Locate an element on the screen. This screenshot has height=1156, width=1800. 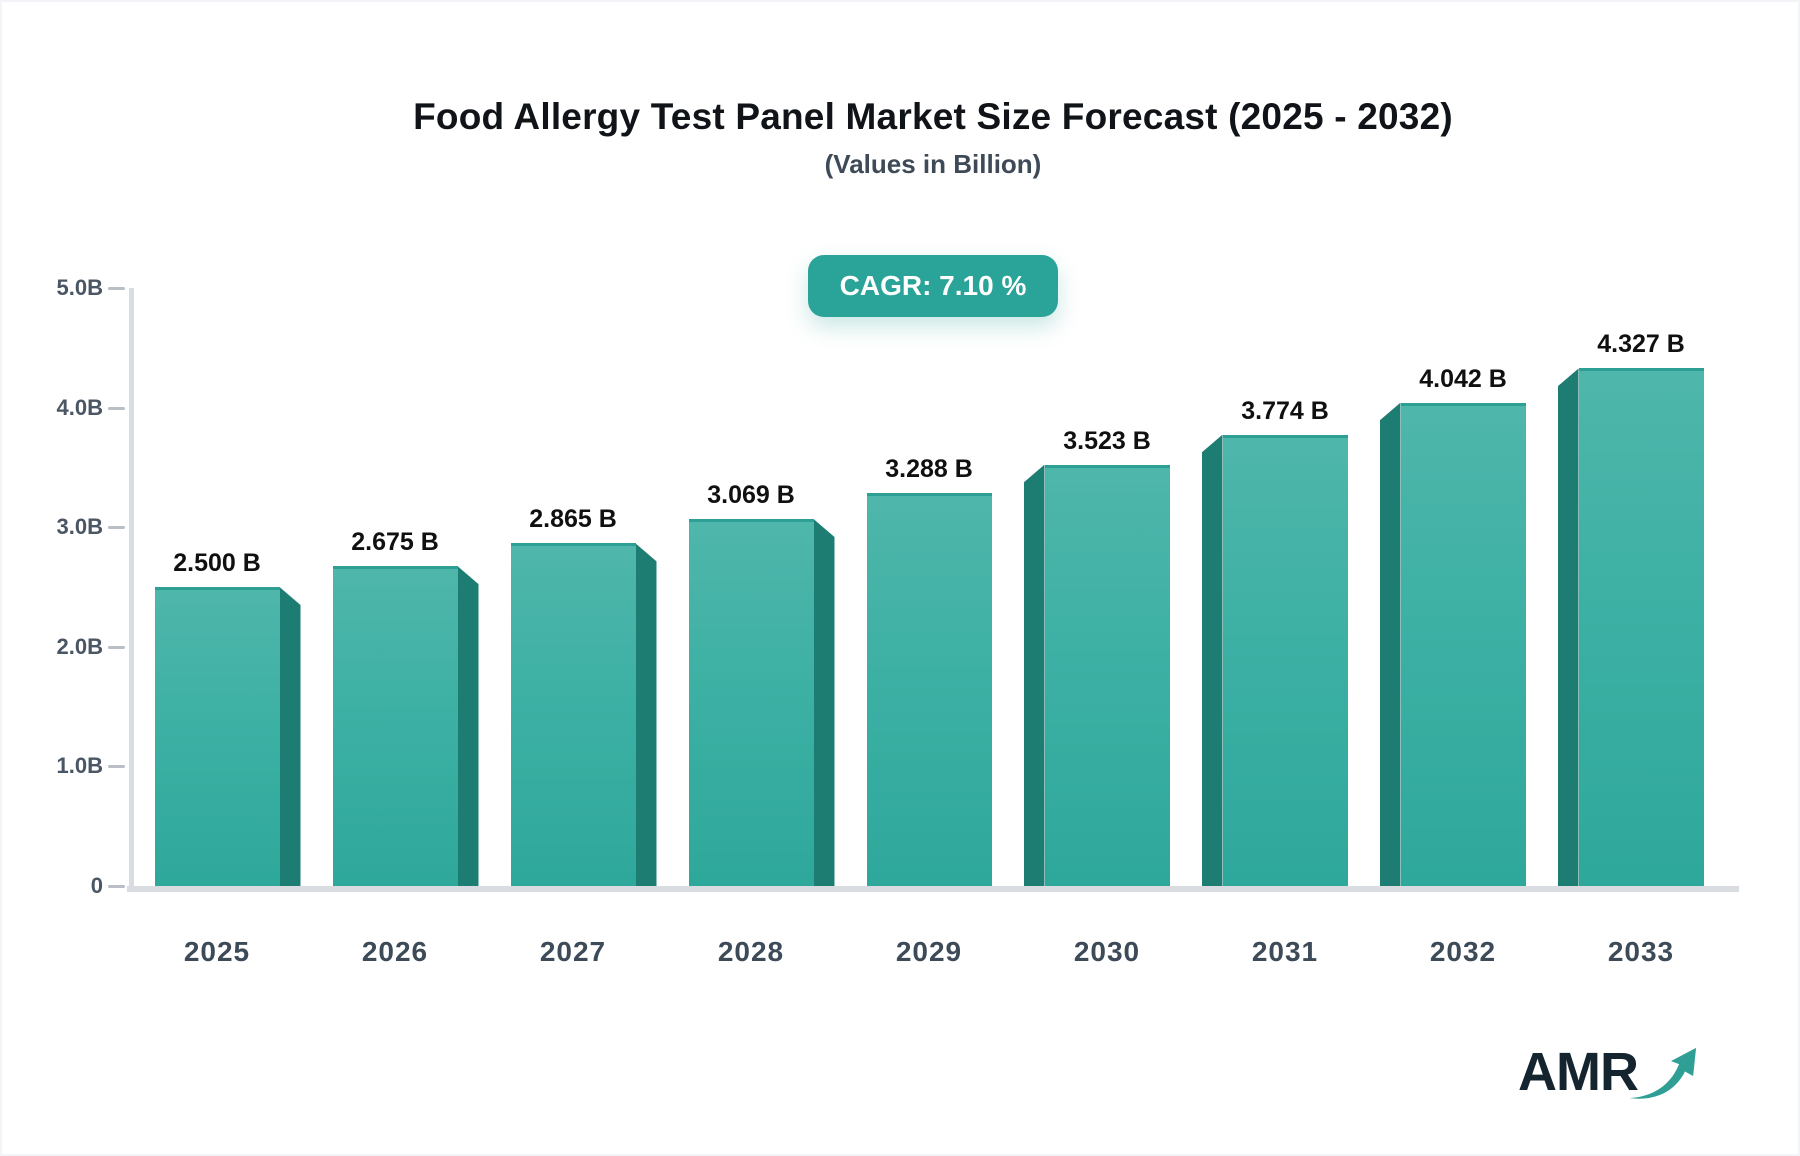
brand-logo: AMR is located at coordinates (1628, 1072).